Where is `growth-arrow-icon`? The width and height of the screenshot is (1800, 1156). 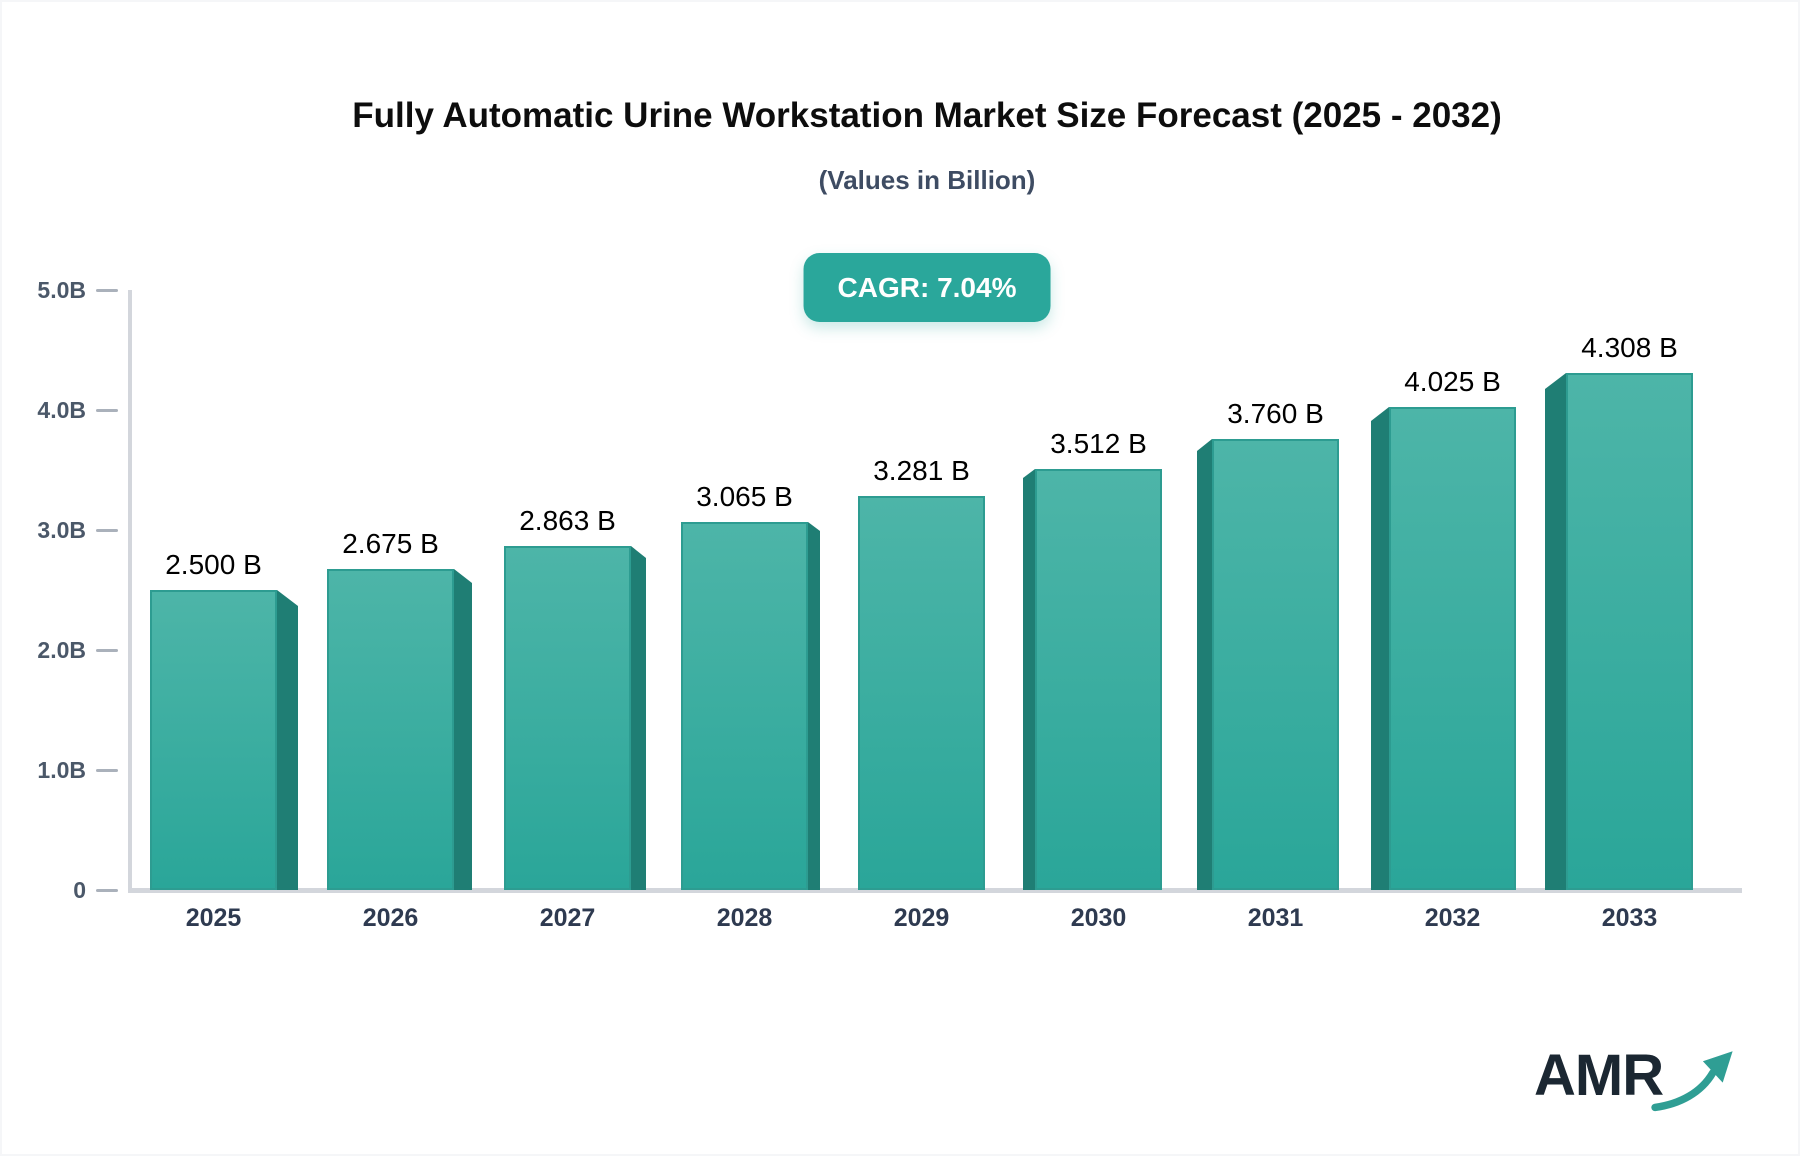 growth-arrow-icon is located at coordinates (1692, 1081).